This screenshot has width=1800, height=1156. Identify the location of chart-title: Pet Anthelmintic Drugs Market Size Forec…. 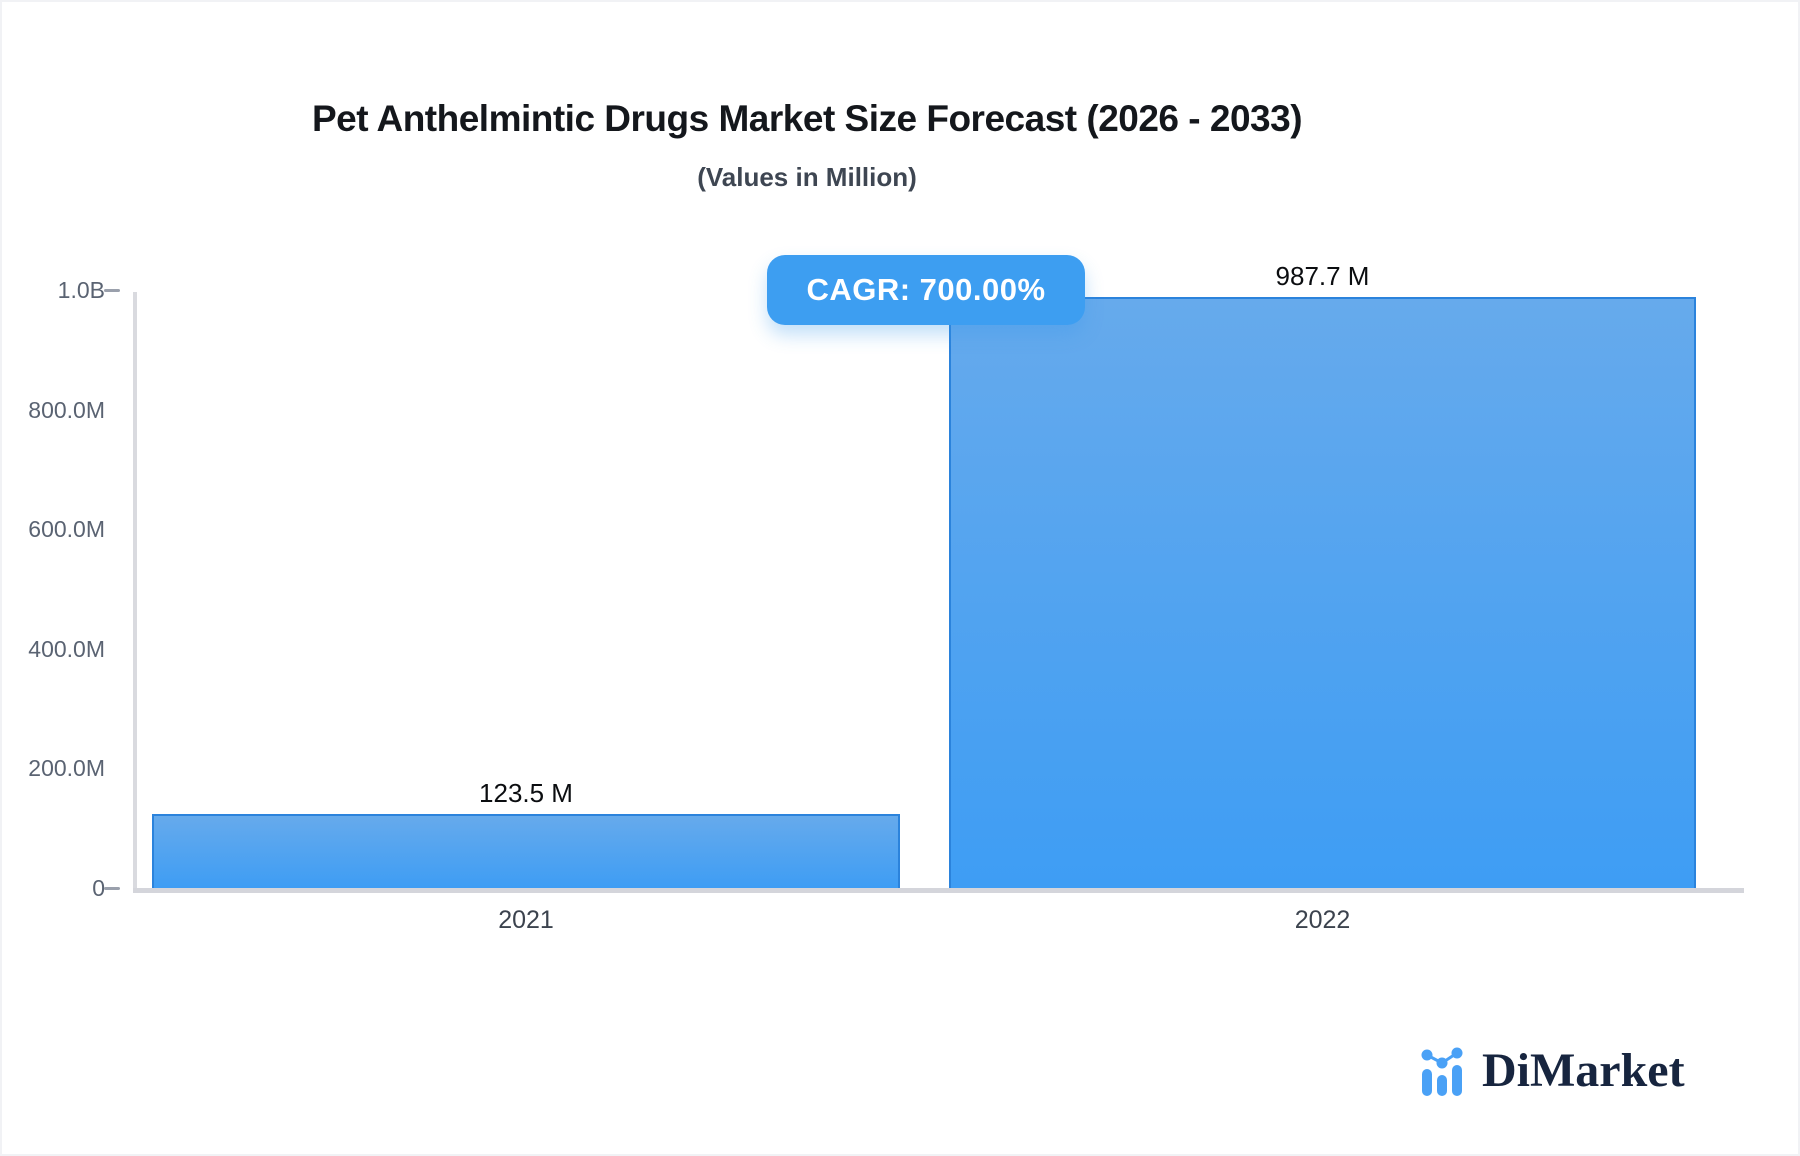
(807, 118).